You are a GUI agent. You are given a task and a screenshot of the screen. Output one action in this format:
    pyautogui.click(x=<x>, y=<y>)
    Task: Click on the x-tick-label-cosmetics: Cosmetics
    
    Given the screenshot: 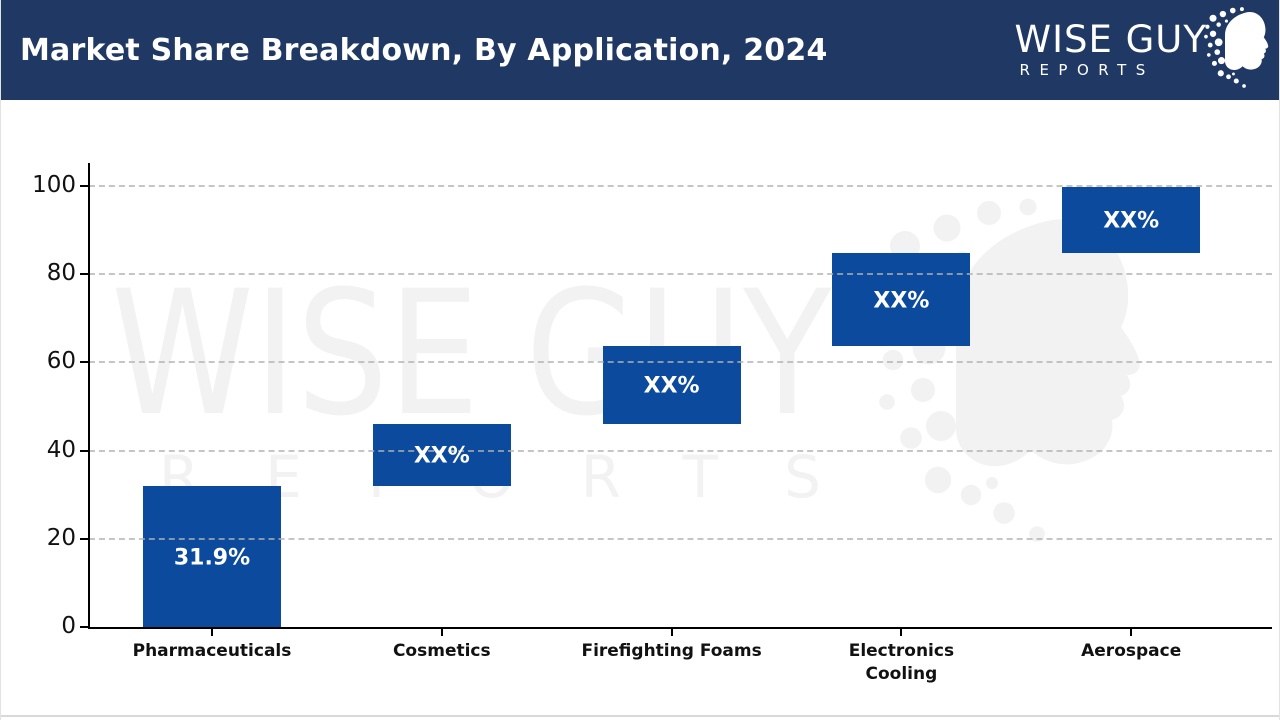 What is the action you would take?
    pyautogui.click(x=441, y=651)
    